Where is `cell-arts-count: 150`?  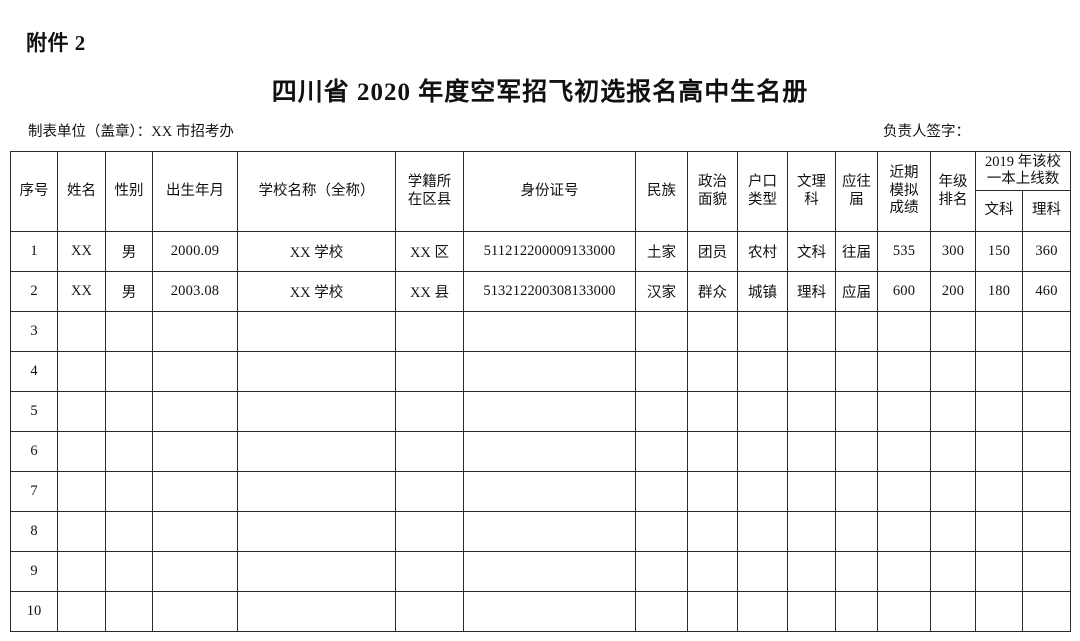
cell-arts-count: 150 is located at coordinates (999, 251).